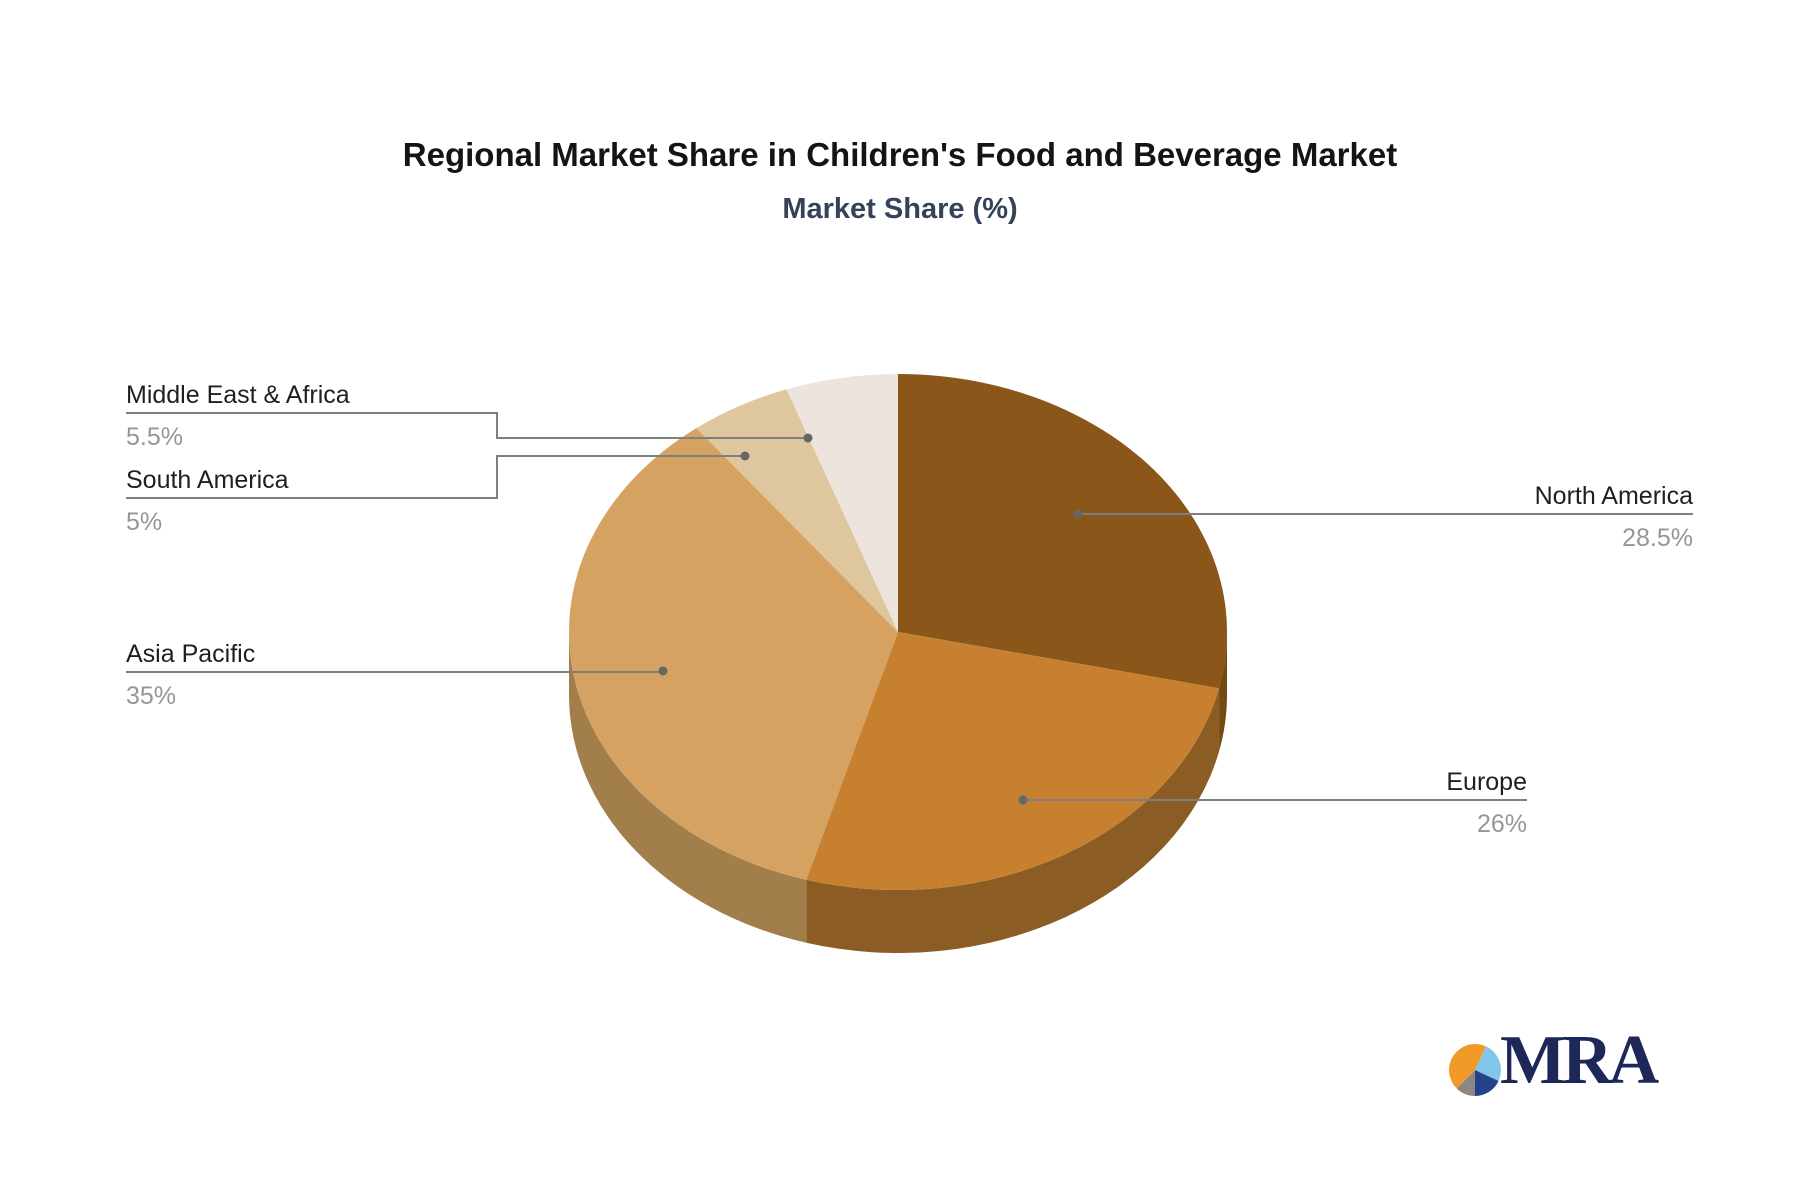 This screenshot has height=1196, width=1800. I want to click on pie-slice-south-america, so click(797, 510).